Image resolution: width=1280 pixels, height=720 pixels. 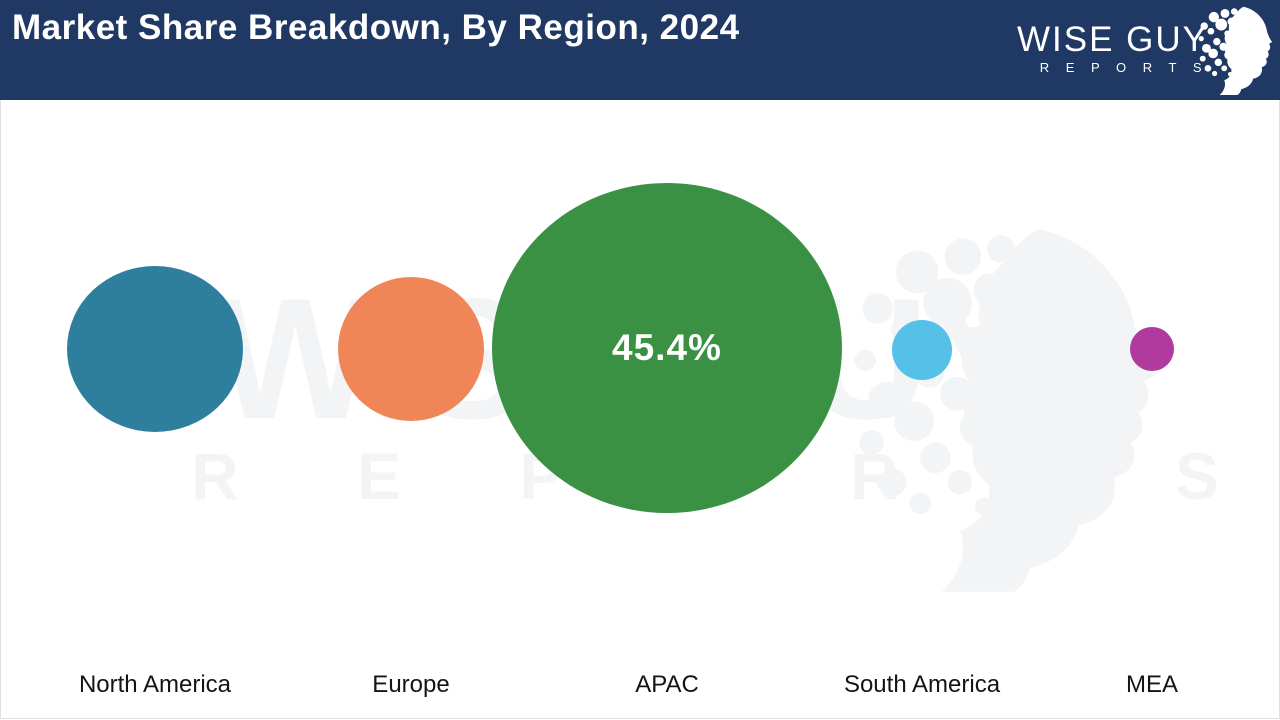 What do you see at coordinates (411, 349) in the screenshot?
I see `bubble-europe` at bounding box center [411, 349].